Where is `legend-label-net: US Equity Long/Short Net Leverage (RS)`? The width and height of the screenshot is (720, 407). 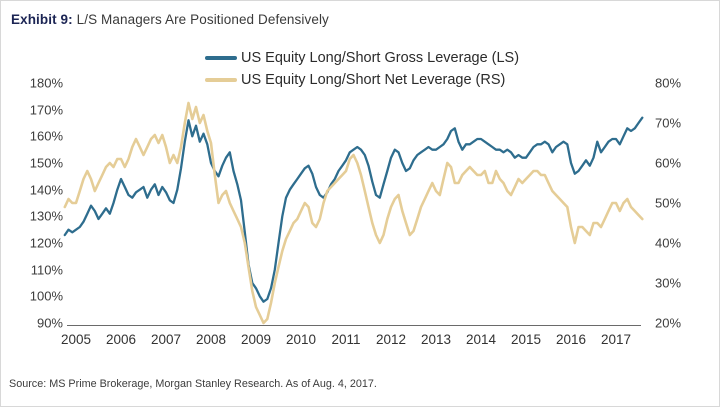
legend-label-net: US Equity Long/Short Net Leverage (RS) is located at coordinates (373, 80).